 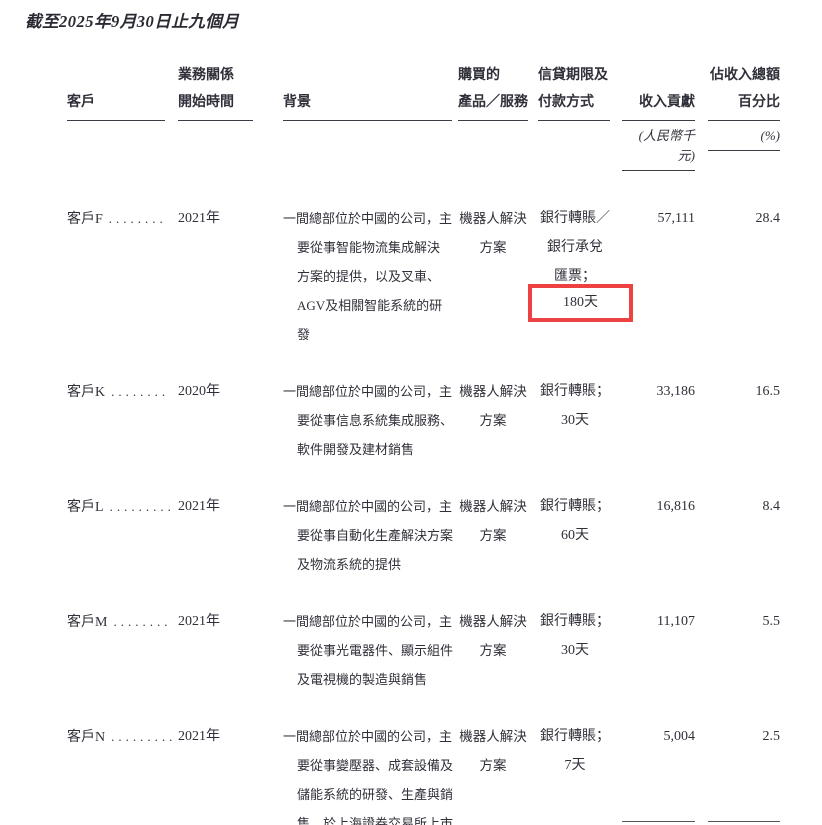 What do you see at coordinates (768, 391) in the screenshot?
I see `percent-cell: 16.5` at bounding box center [768, 391].